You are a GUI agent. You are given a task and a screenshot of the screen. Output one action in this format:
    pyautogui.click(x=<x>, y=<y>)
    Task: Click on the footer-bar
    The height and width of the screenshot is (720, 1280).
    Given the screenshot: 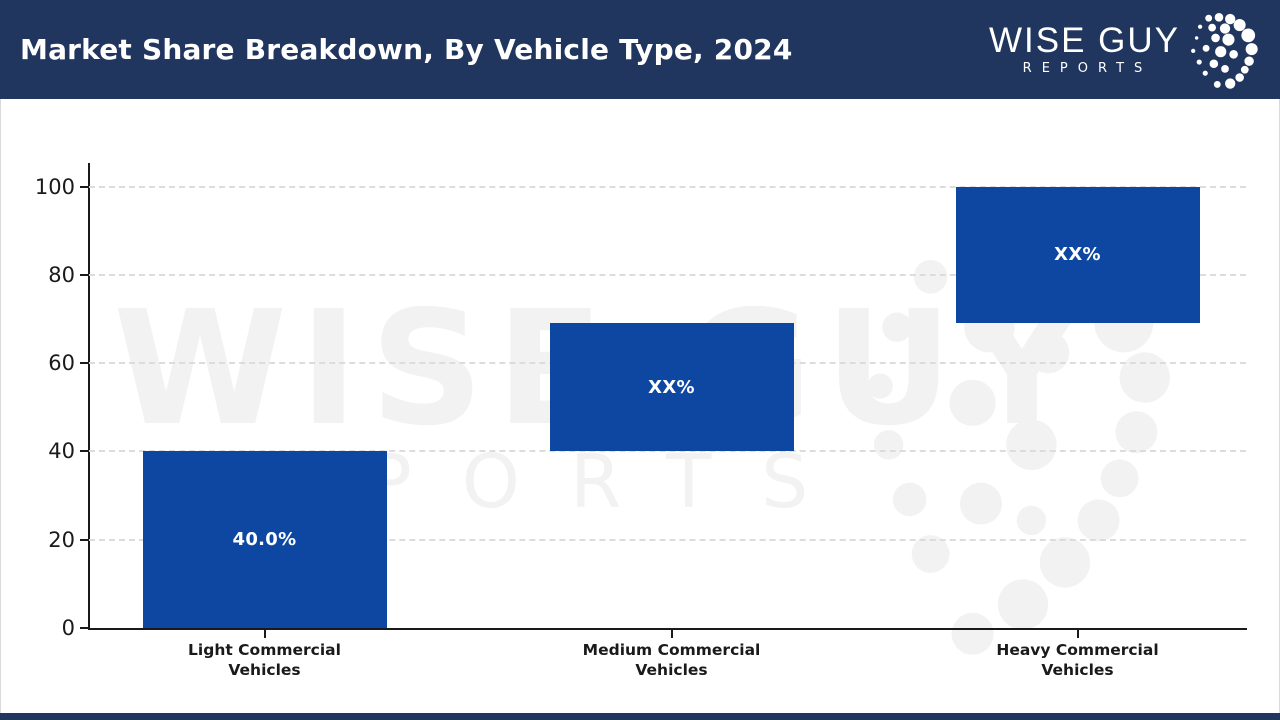 What is the action you would take?
    pyautogui.click(x=640, y=716)
    